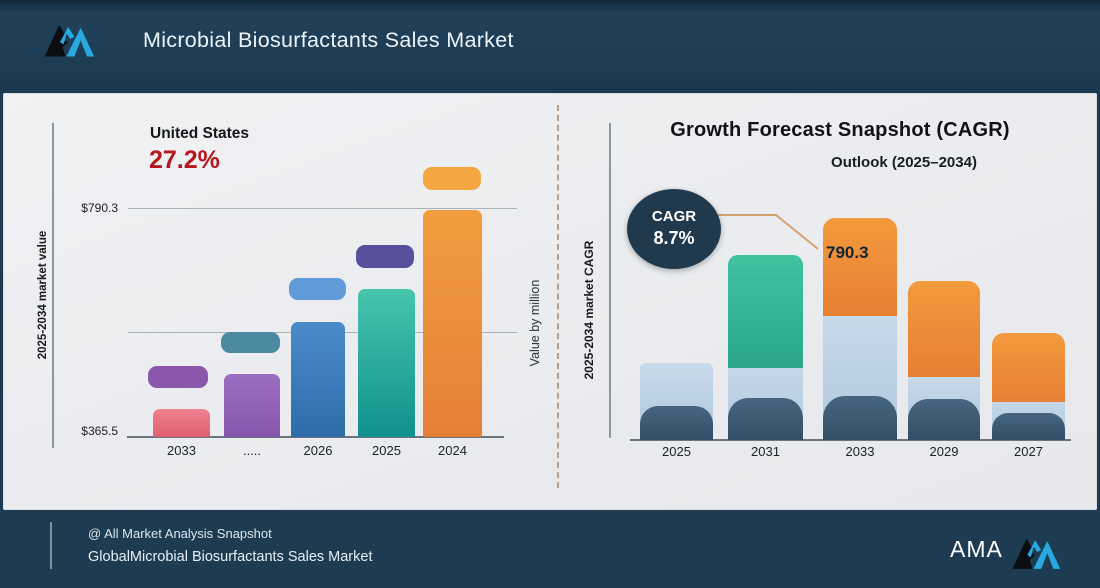  What do you see at coordinates (676, 451) in the screenshot?
I see `right-x-axis-label: 2025` at bounding box center [676, 451].